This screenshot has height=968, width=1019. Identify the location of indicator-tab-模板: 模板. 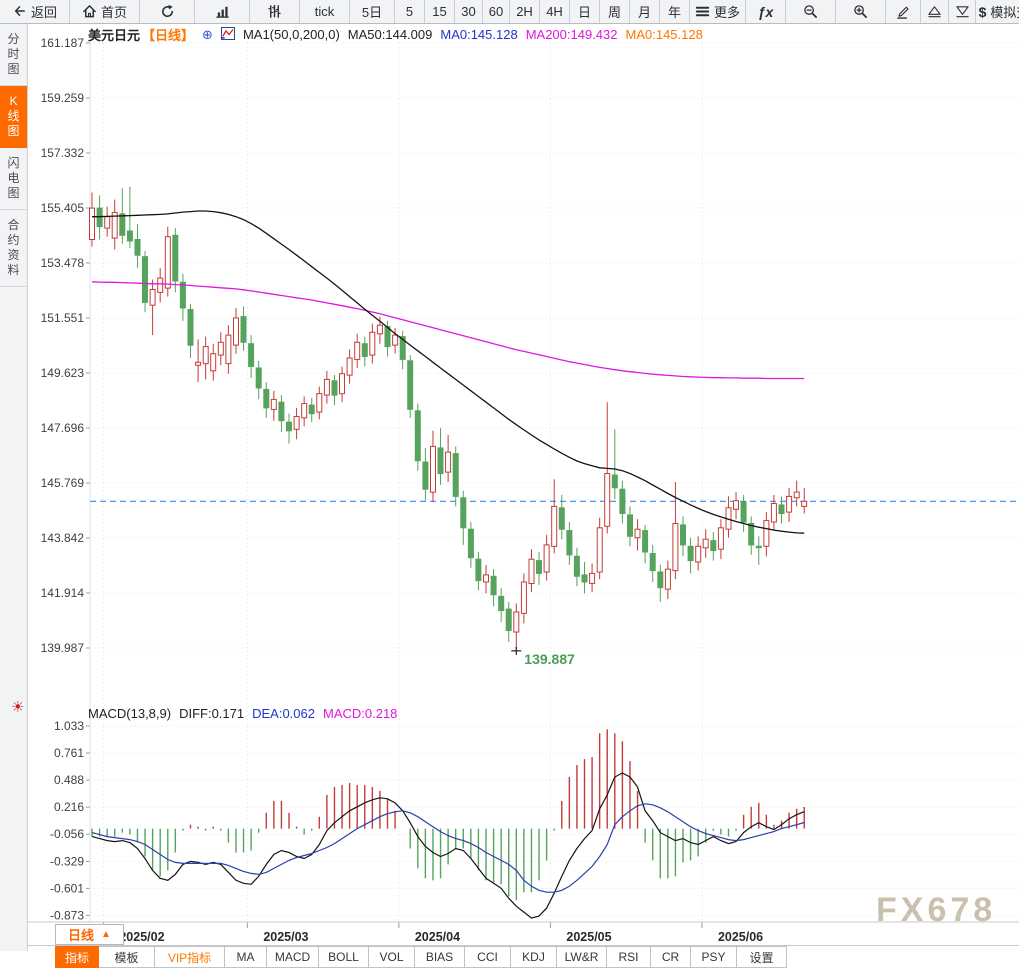
(127, 957).